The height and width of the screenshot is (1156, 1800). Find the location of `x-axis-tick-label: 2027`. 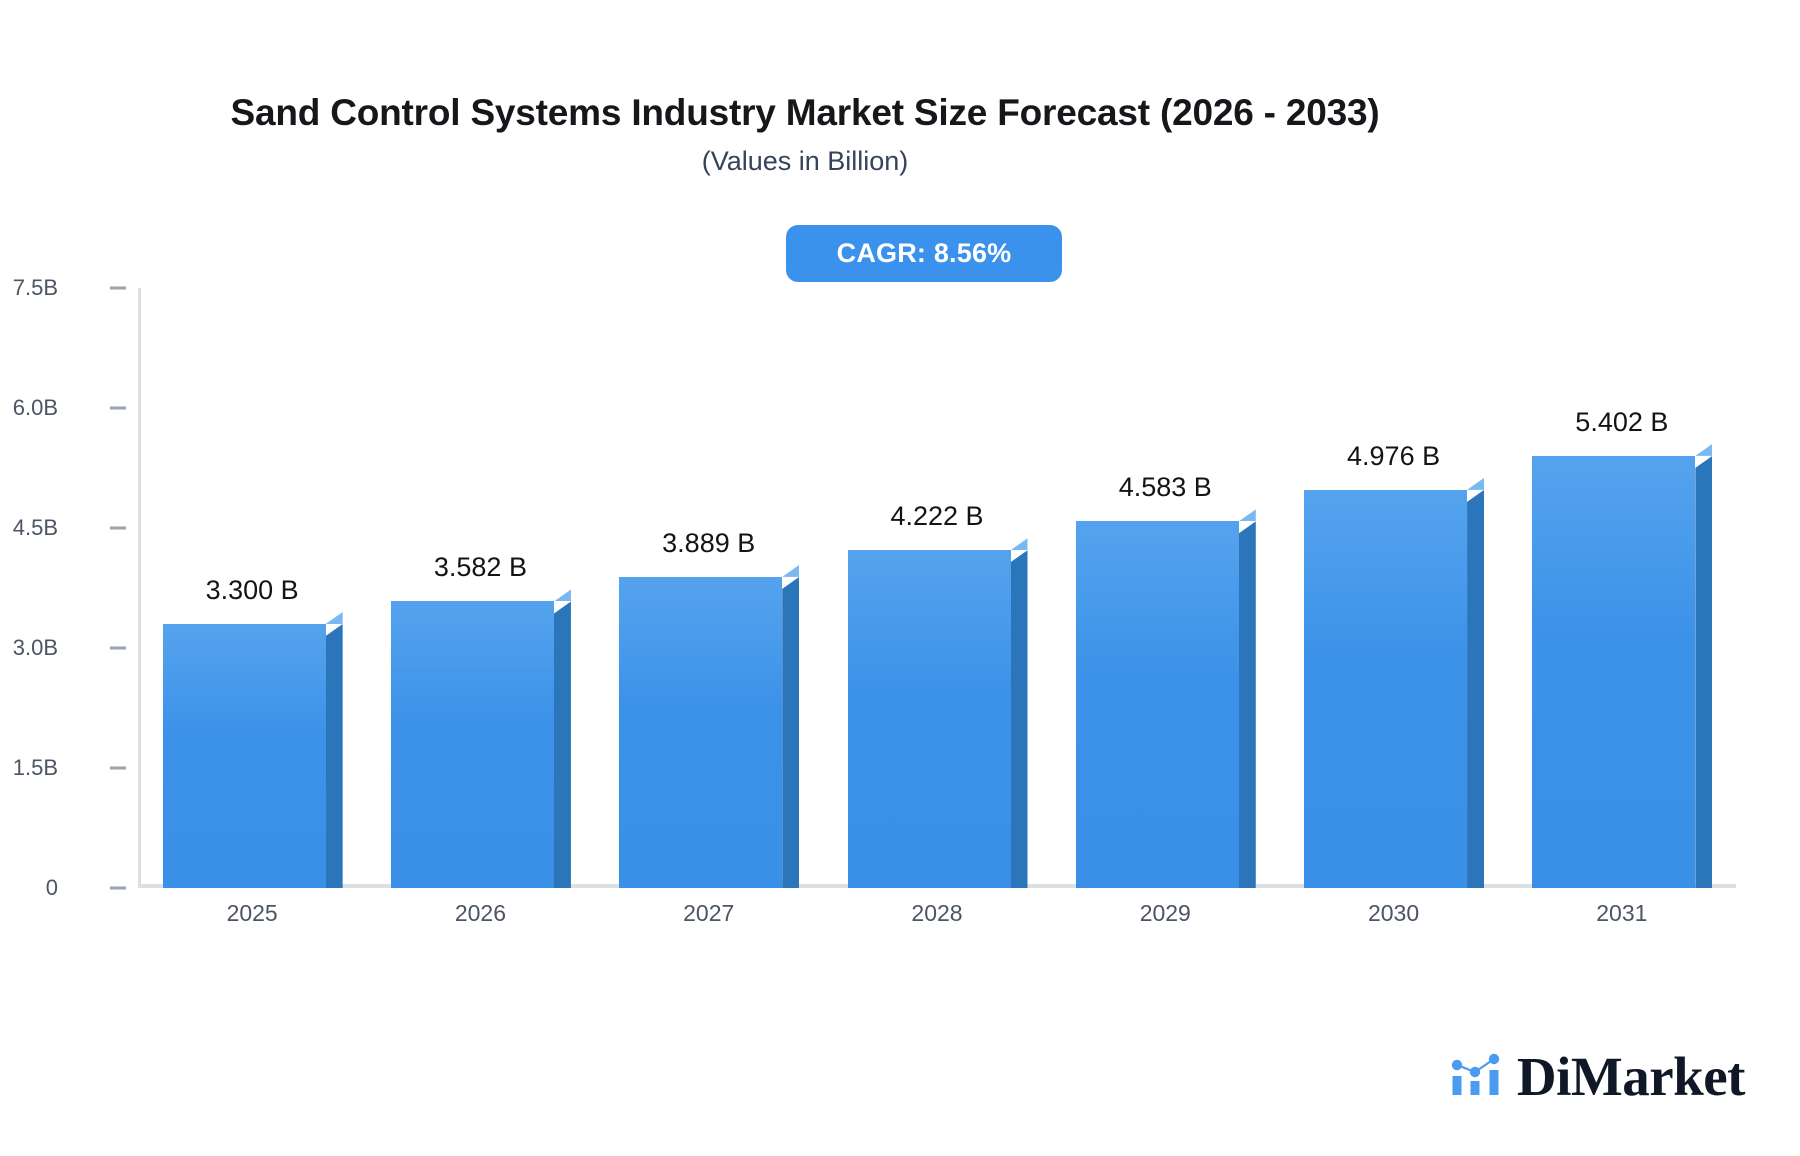

x-axis-tick-label: 2027 is located at coordinates (709, 913).